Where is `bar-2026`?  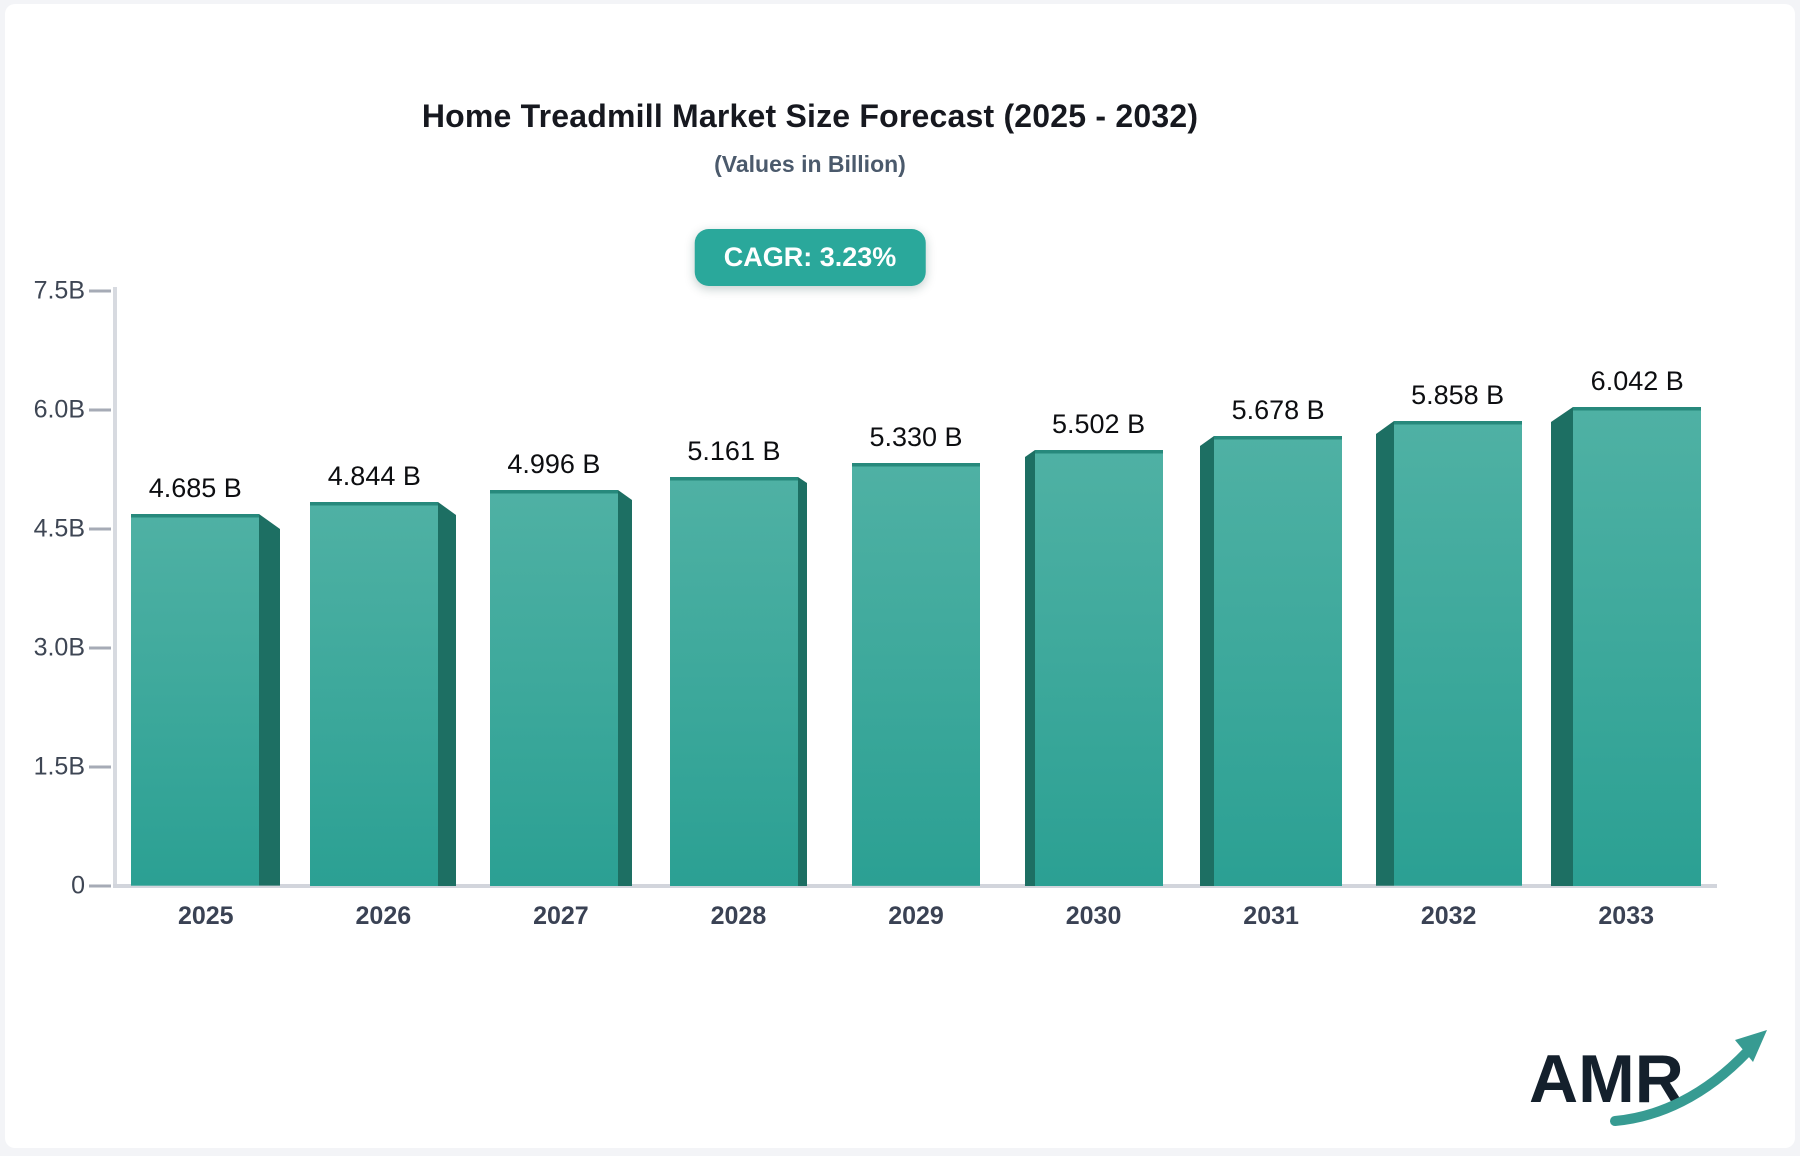 bar-2026 is located at coordinates (383, 693).